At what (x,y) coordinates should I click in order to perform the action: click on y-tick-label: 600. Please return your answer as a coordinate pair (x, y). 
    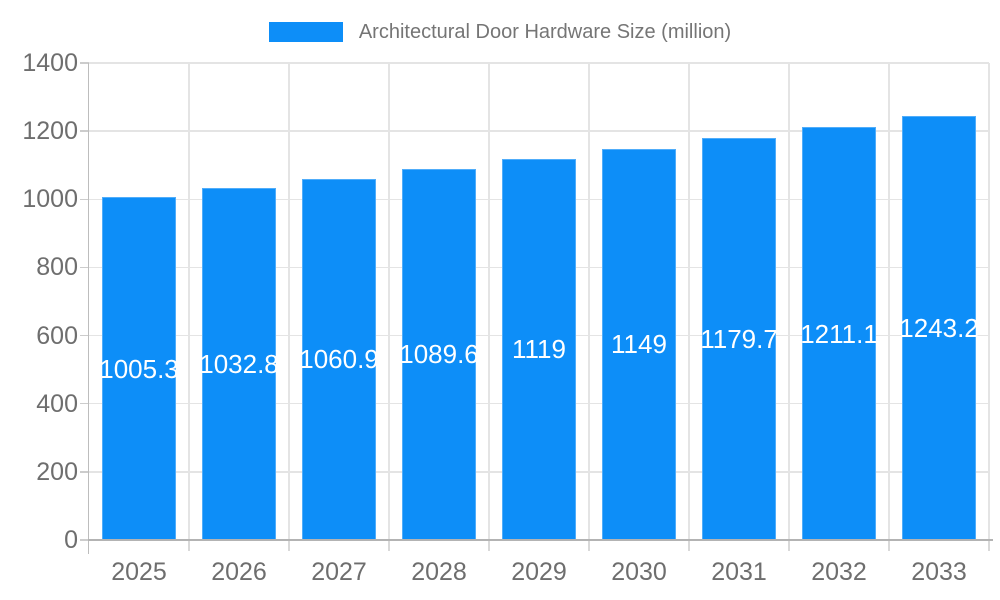
    Looking at the image, I should click on (57, 335).